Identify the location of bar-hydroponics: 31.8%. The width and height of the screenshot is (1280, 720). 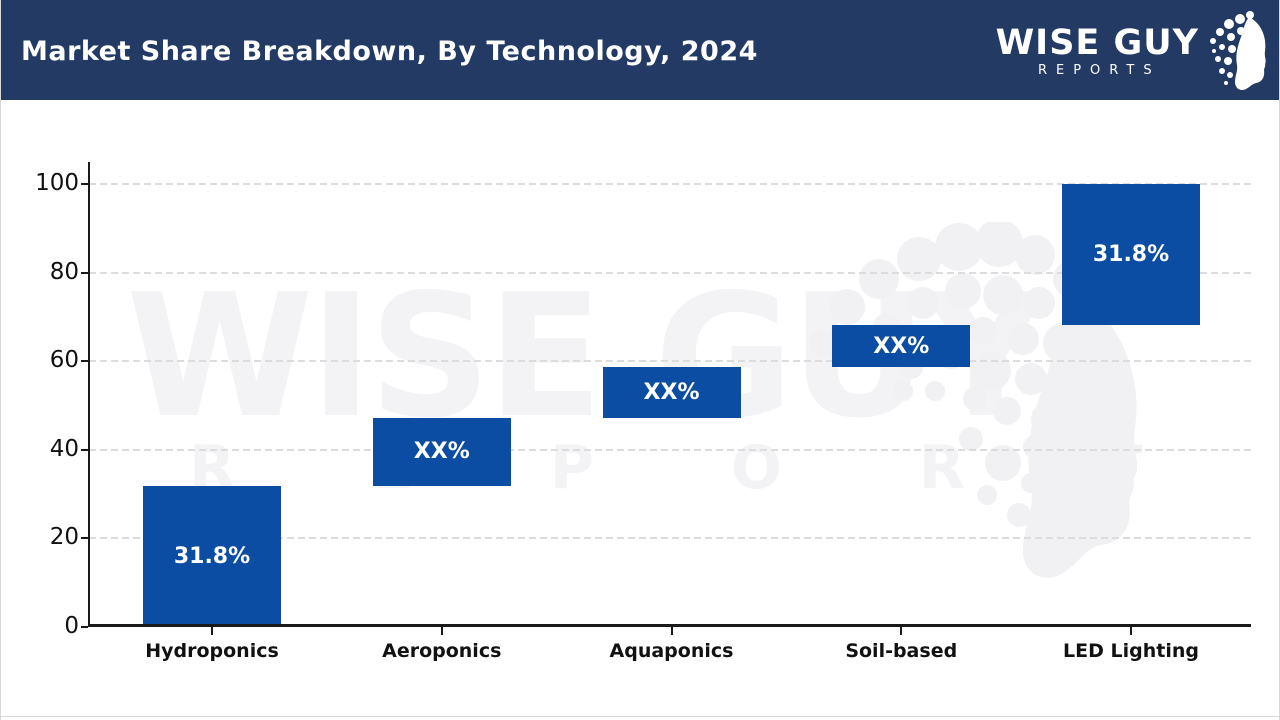
(212, 556).